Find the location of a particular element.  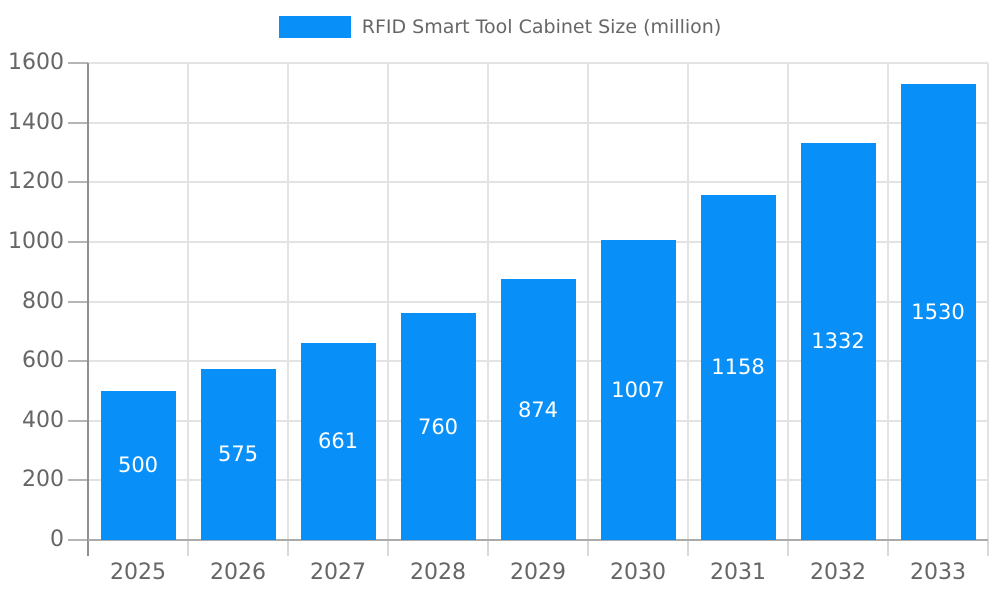

x-axis-label: 2029 is located at coordinates (538, 572).